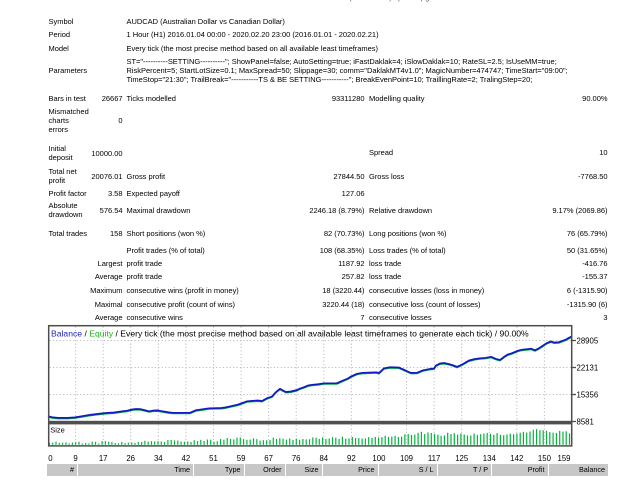 Image resolution: width=640 pixels, height=480 pixels. What do you see at coordinates (462, 458) in the screenshot?
I see `svg-text: 125` at bounding box center [462, 458].